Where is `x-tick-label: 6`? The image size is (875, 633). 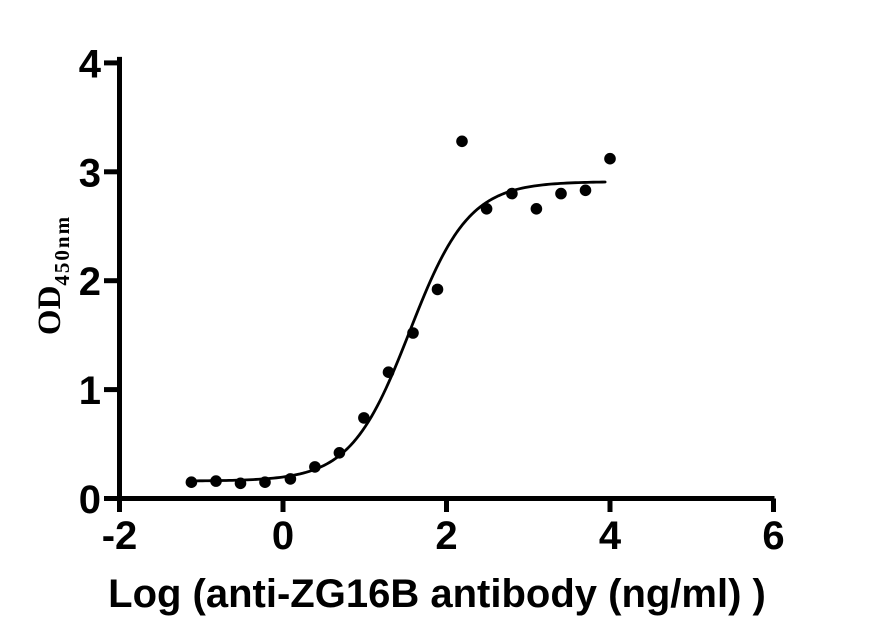 x-tick-label: 6 is located at coordinates (773, 536).